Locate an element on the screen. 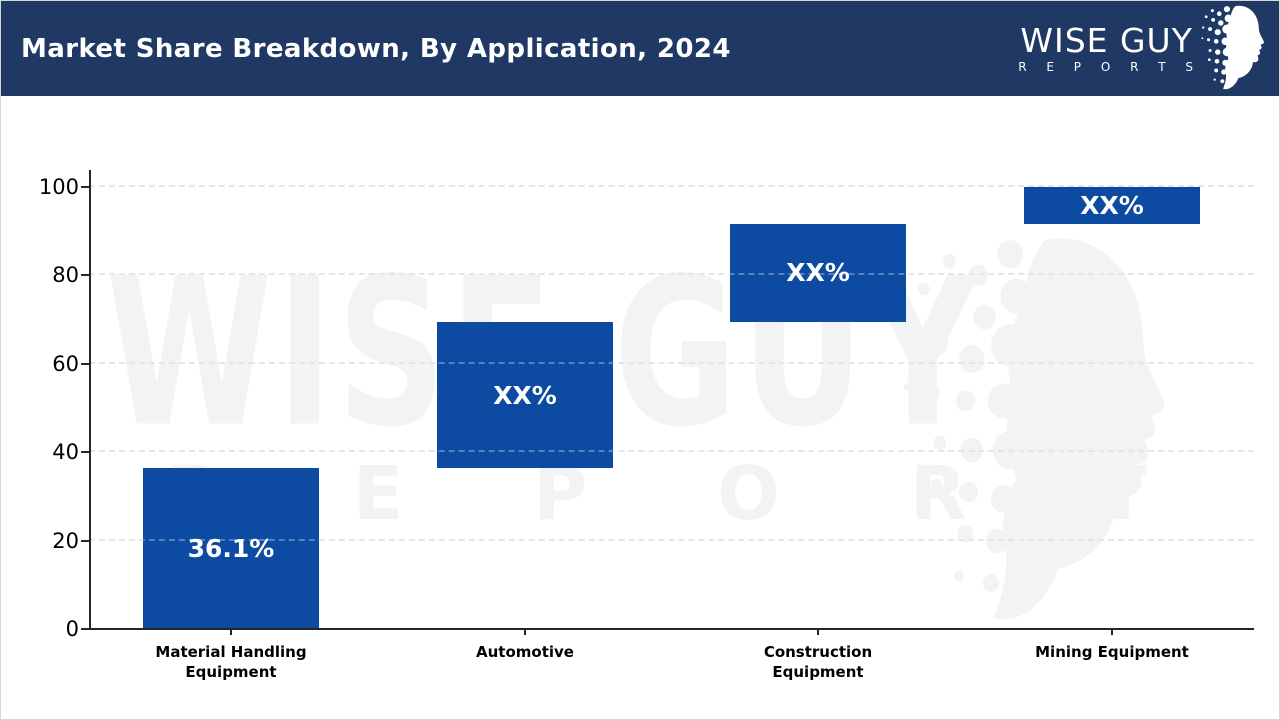 The height and width of the screenshot is (720, 1280). x-axis-line is located at coordinates (671, 629).